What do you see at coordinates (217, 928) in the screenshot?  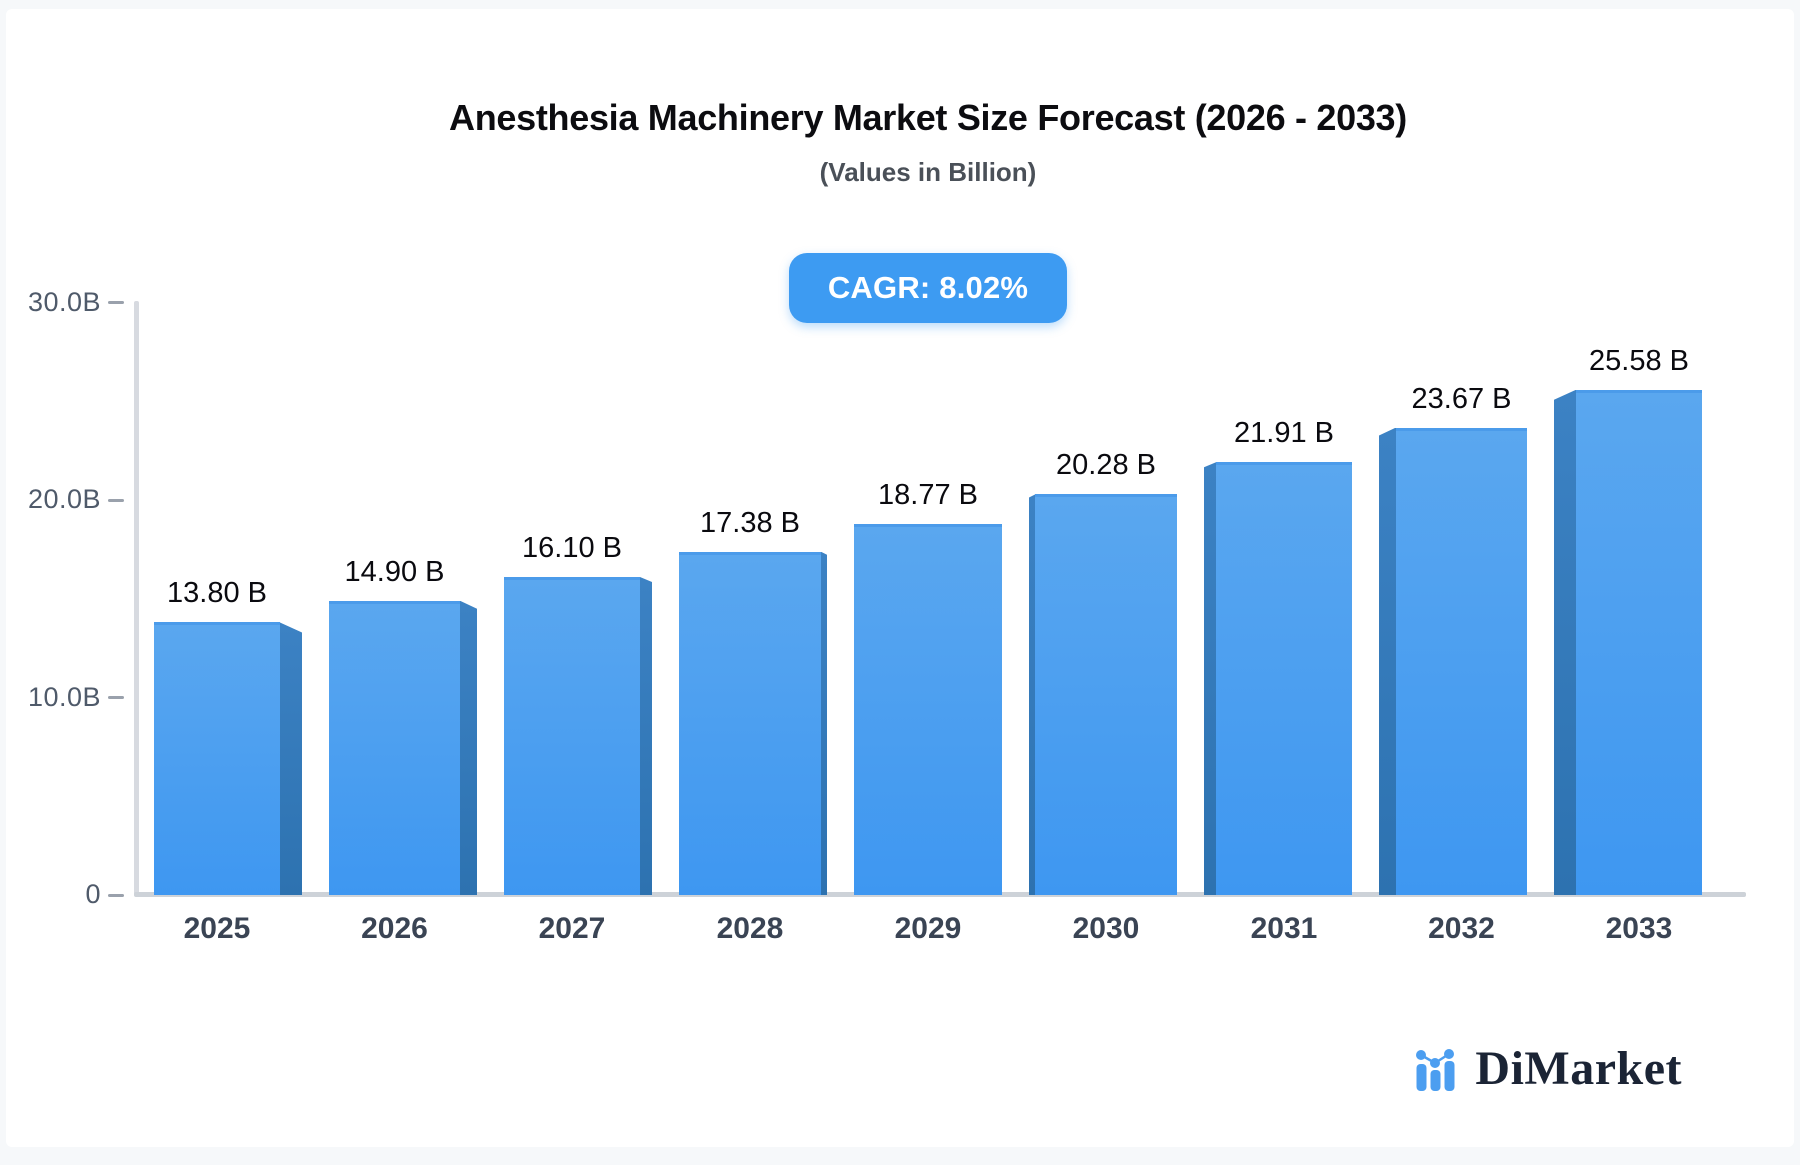 I see `x-category-label: 2025` at bounding box center [217, 928].